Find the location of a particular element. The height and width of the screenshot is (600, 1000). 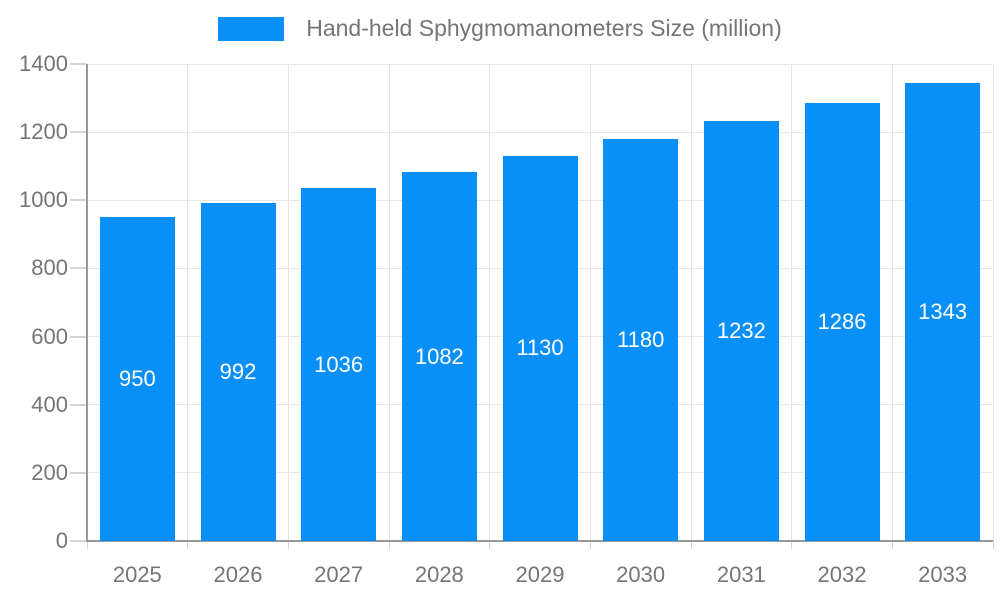

x-axis-tick-label: 2026 is located at coordinates (238, 574).